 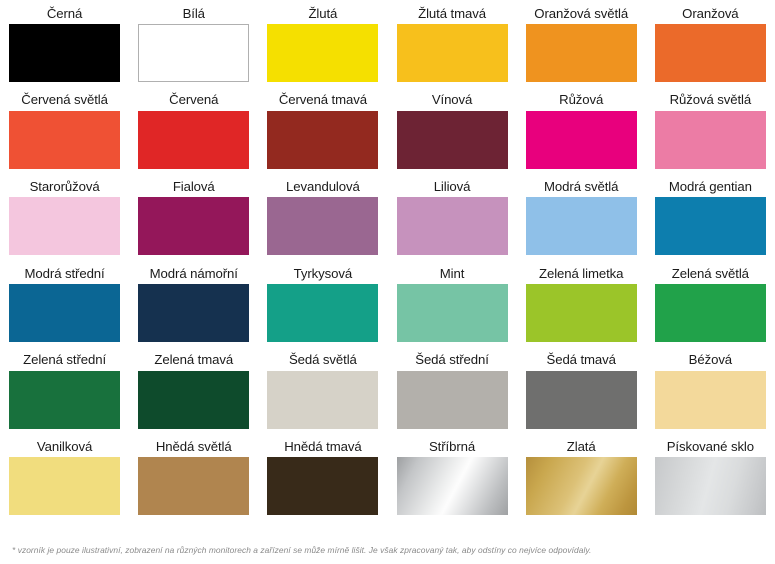 I want to click on swatch-cell: Růžová světlá, so click(x=710, y=132).